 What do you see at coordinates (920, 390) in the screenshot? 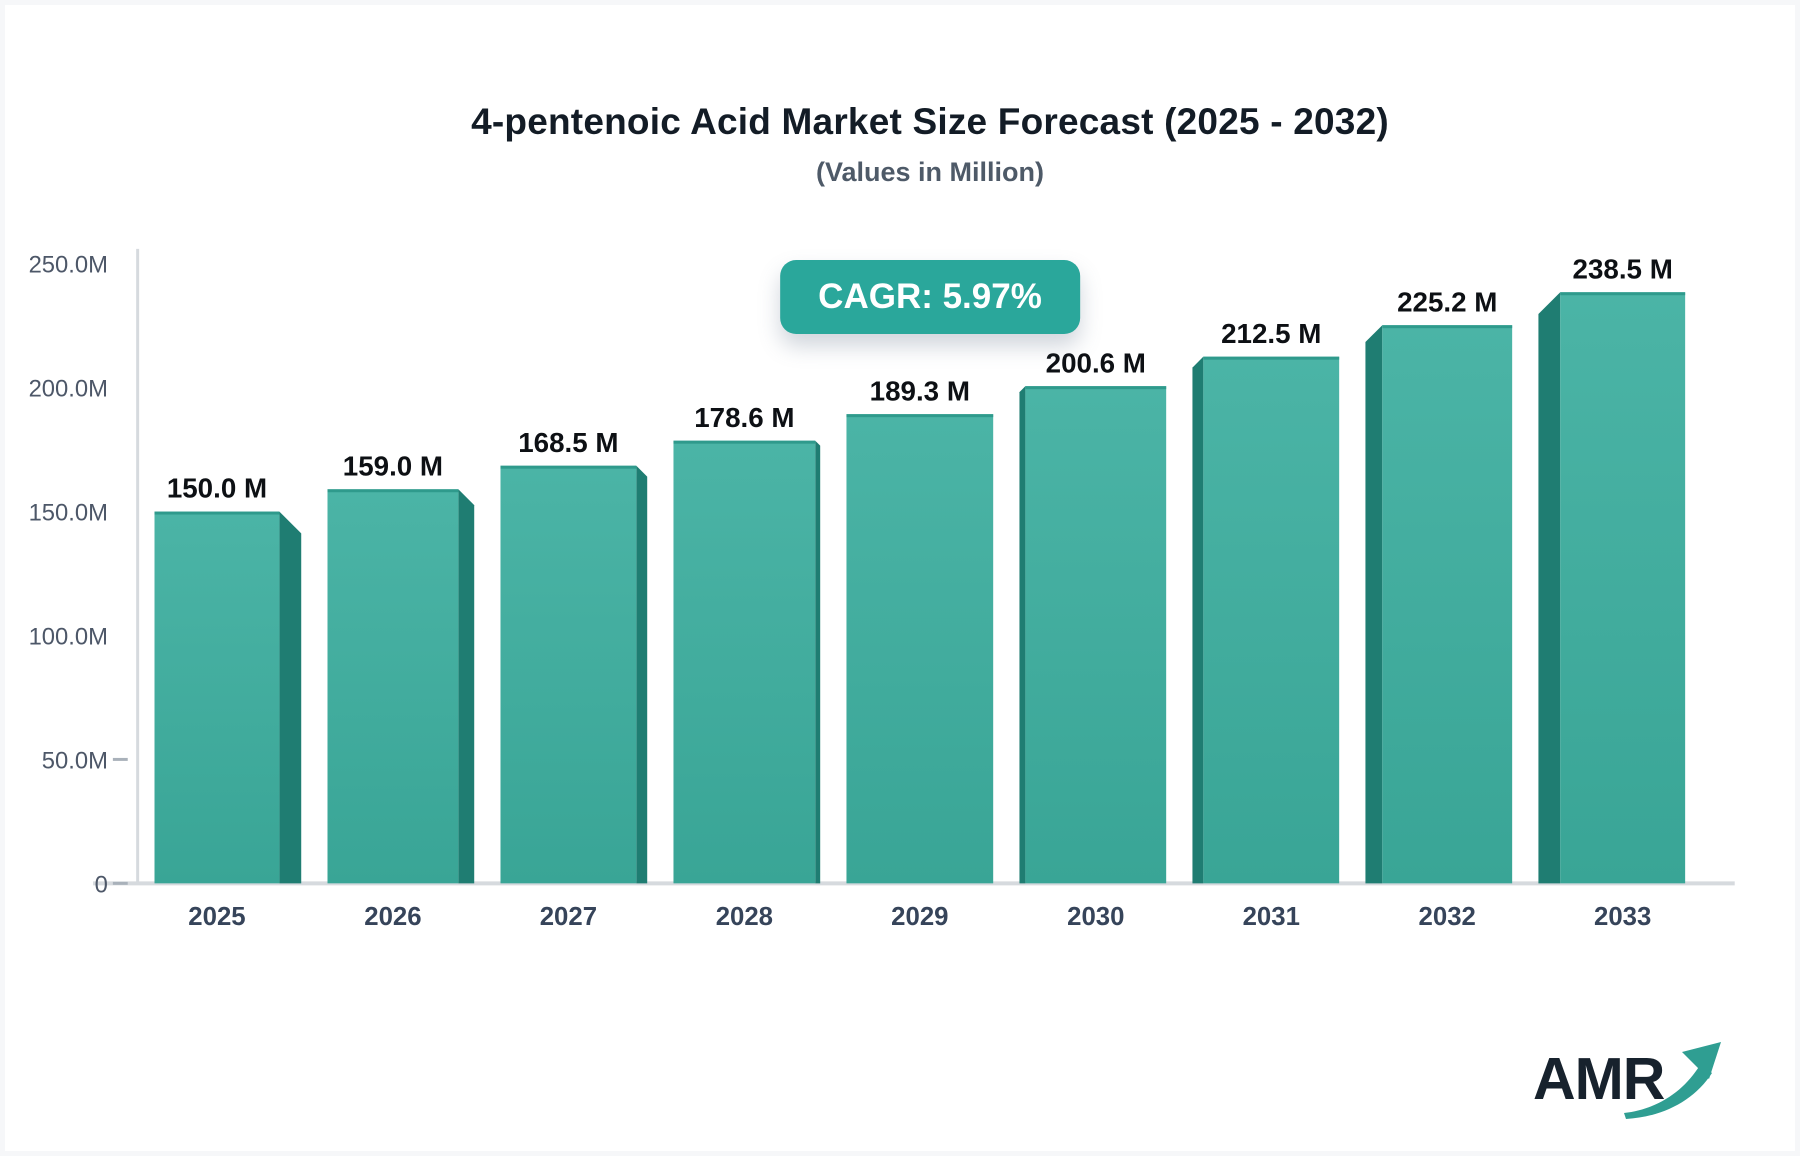
I see `bar-value-label: 189.3 M` at bounding box center [920, 390].